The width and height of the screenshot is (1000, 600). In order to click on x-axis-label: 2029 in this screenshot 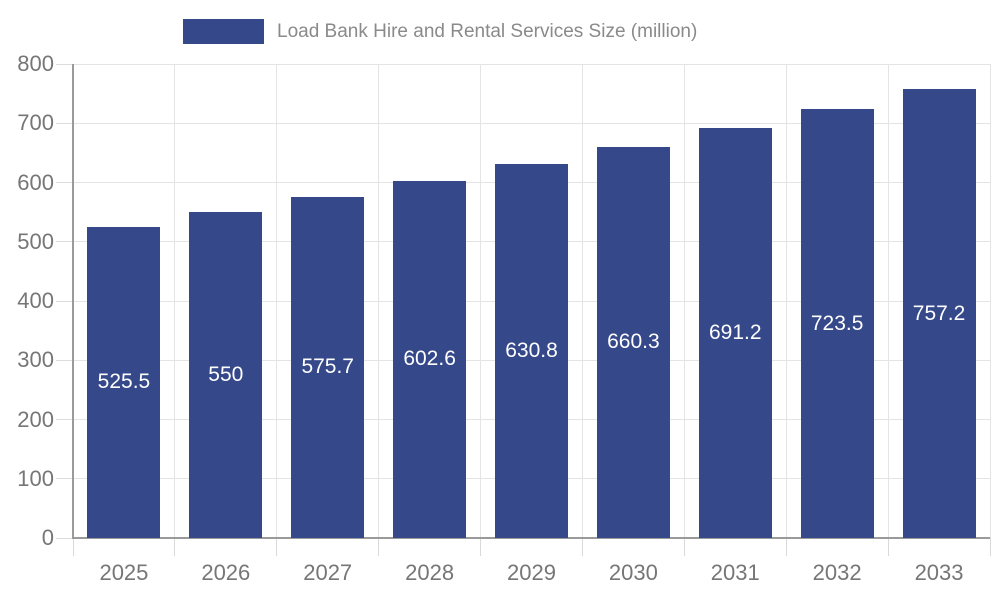, I will do `click(531, 572)`.